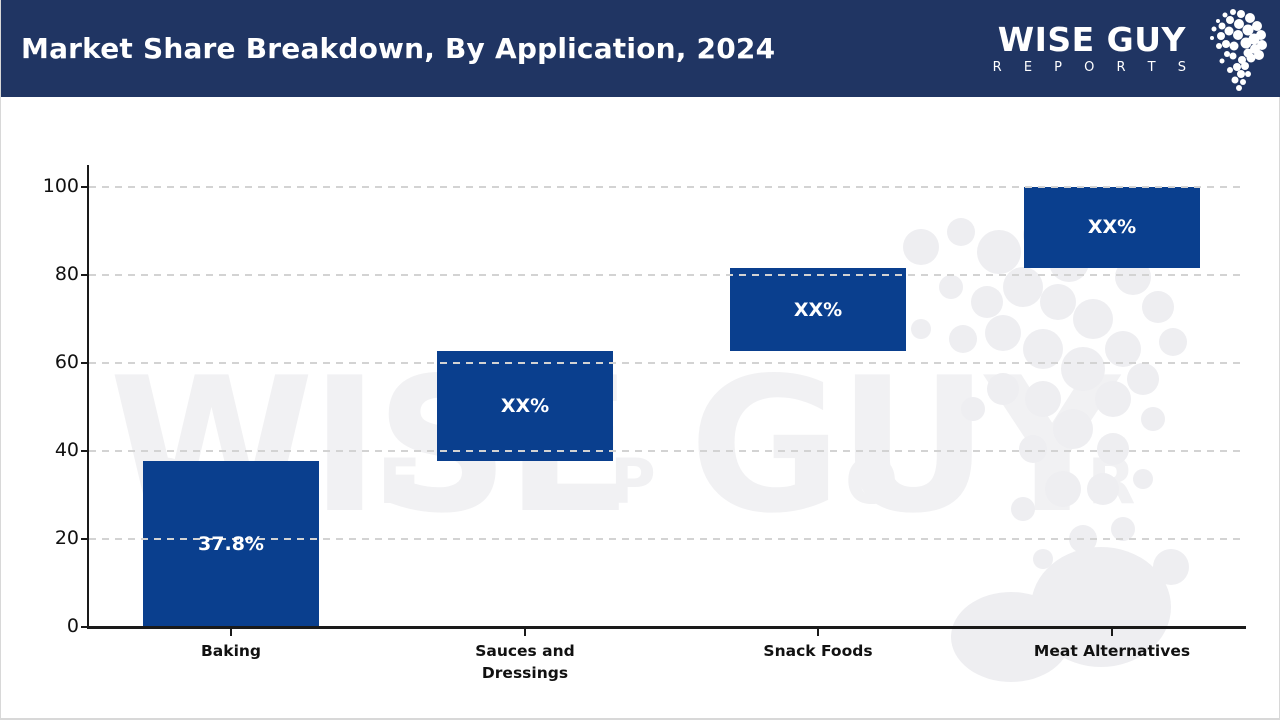  I want to click on brand-logo-text: WISE GUY R E P O R T S, so click(1092, 48).